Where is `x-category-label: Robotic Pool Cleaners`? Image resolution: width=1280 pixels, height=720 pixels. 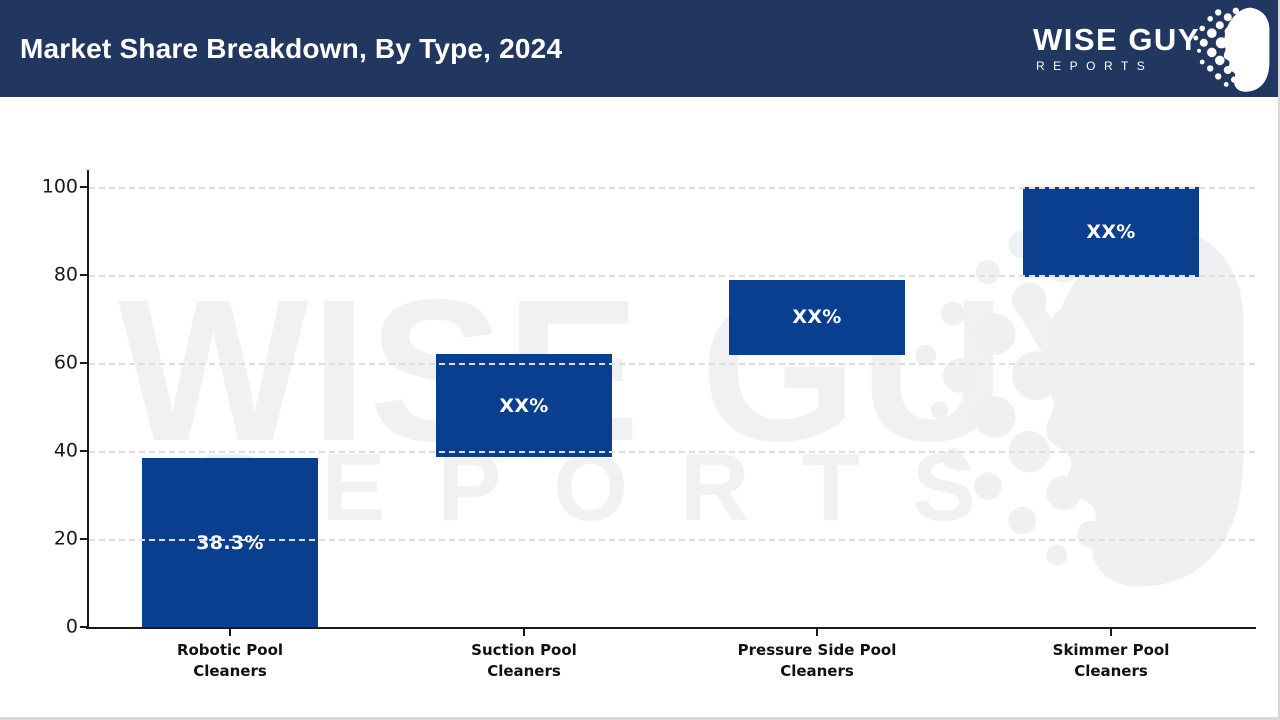
x-category-label: Robotic Pool Cleaners is located at coordinates (230, 660).